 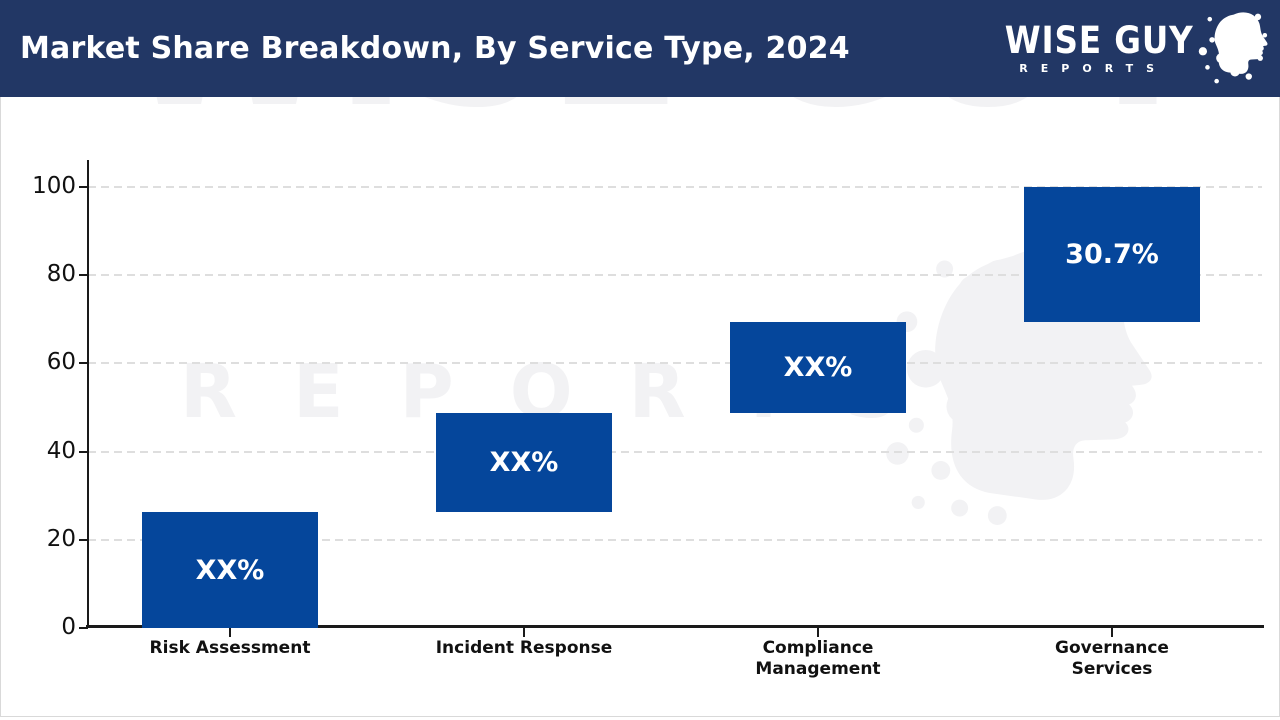 I want to click on x-axis, so click(x=675, y=626).